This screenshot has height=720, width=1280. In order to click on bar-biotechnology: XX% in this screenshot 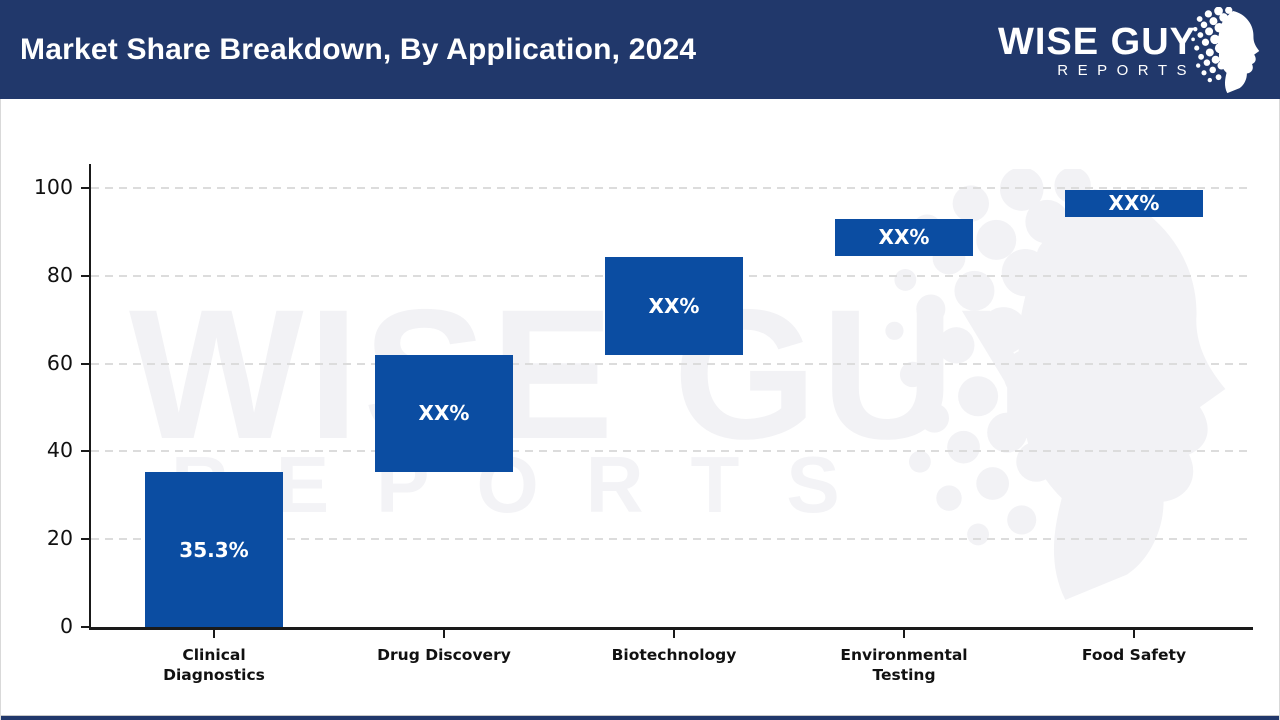, I will do `click(674, 306)`.